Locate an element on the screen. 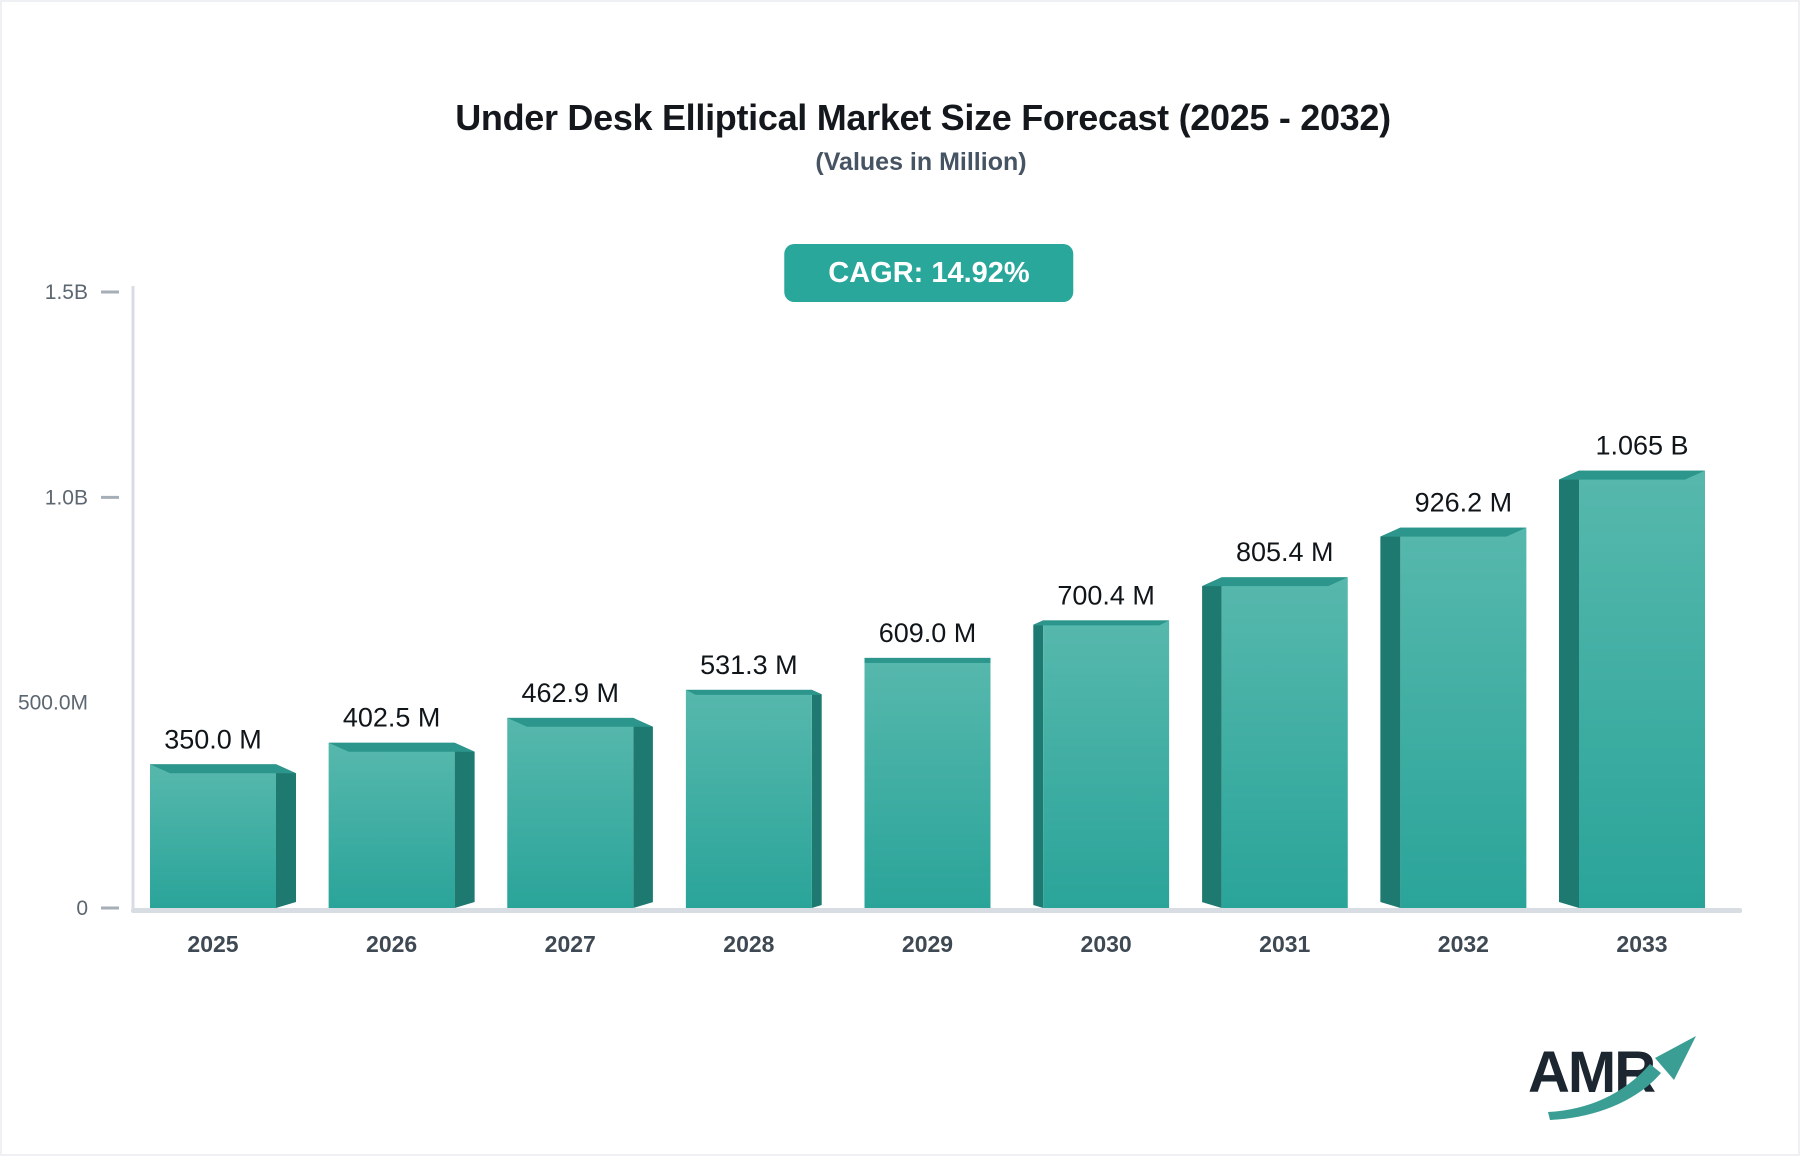  cagr-badge: CAGR: 14.92% is located at coordinates (929, 273).